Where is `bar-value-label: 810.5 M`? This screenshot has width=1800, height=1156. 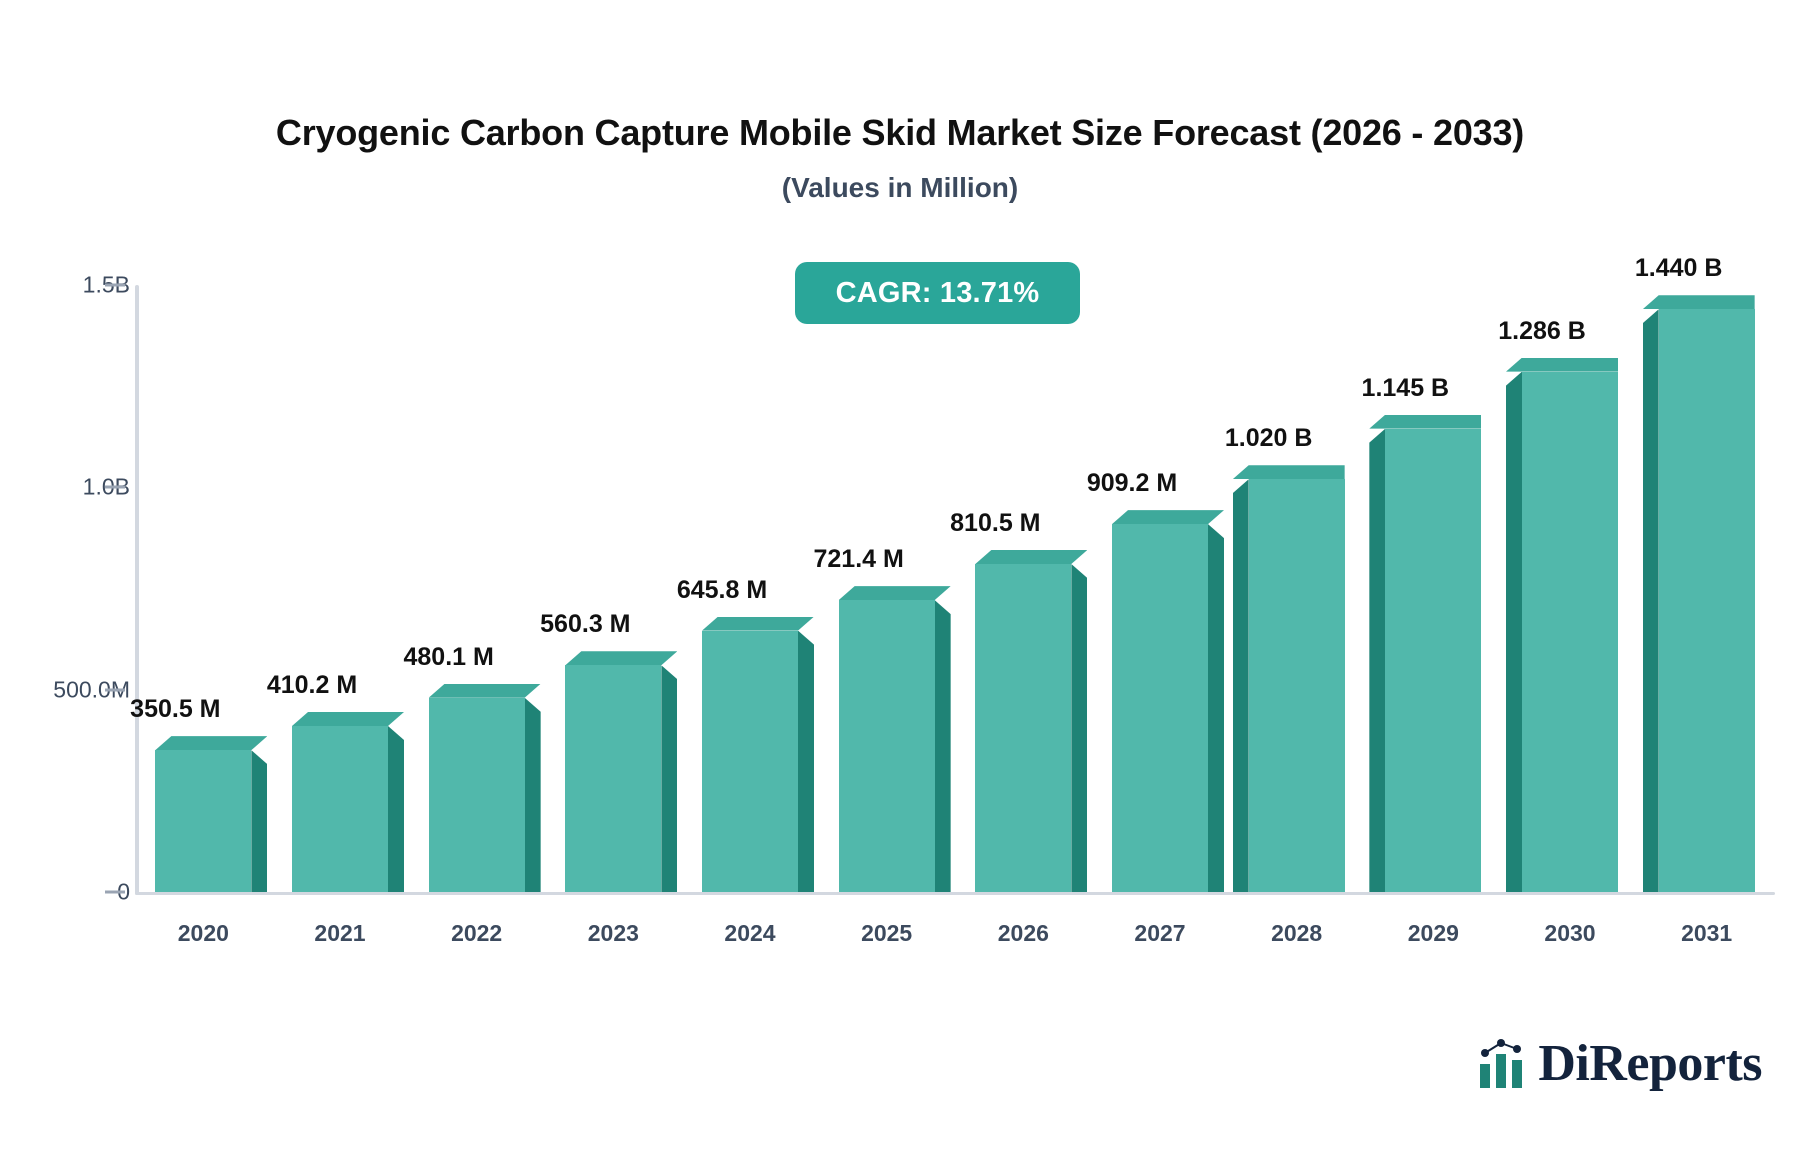
bar-value-label: 810.5 M is located at coordinates (995, 523).